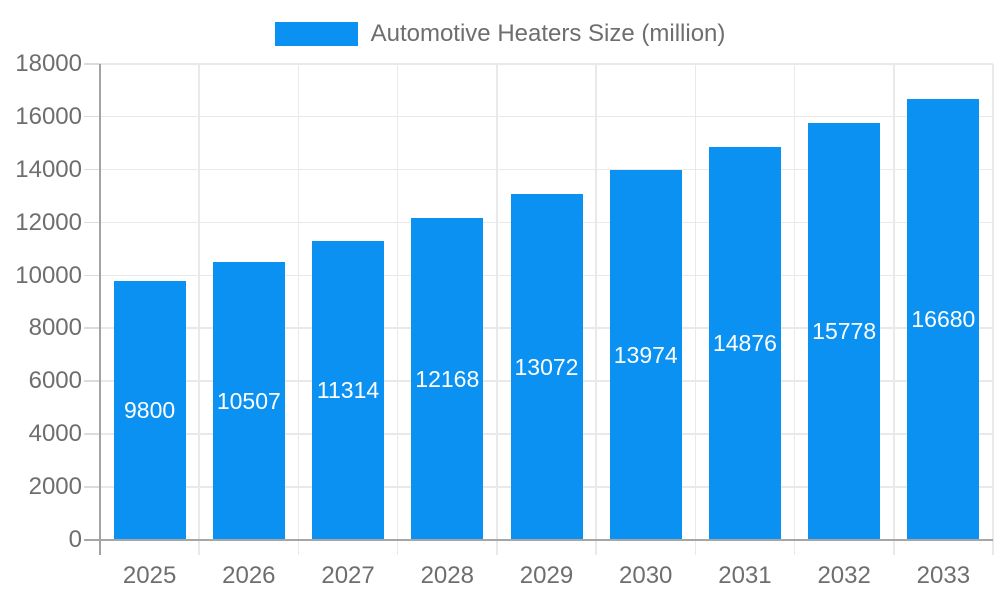 This screenshot has width=1000, height=600. I want to click on y-tick-label: 6000, so click(55, 381).